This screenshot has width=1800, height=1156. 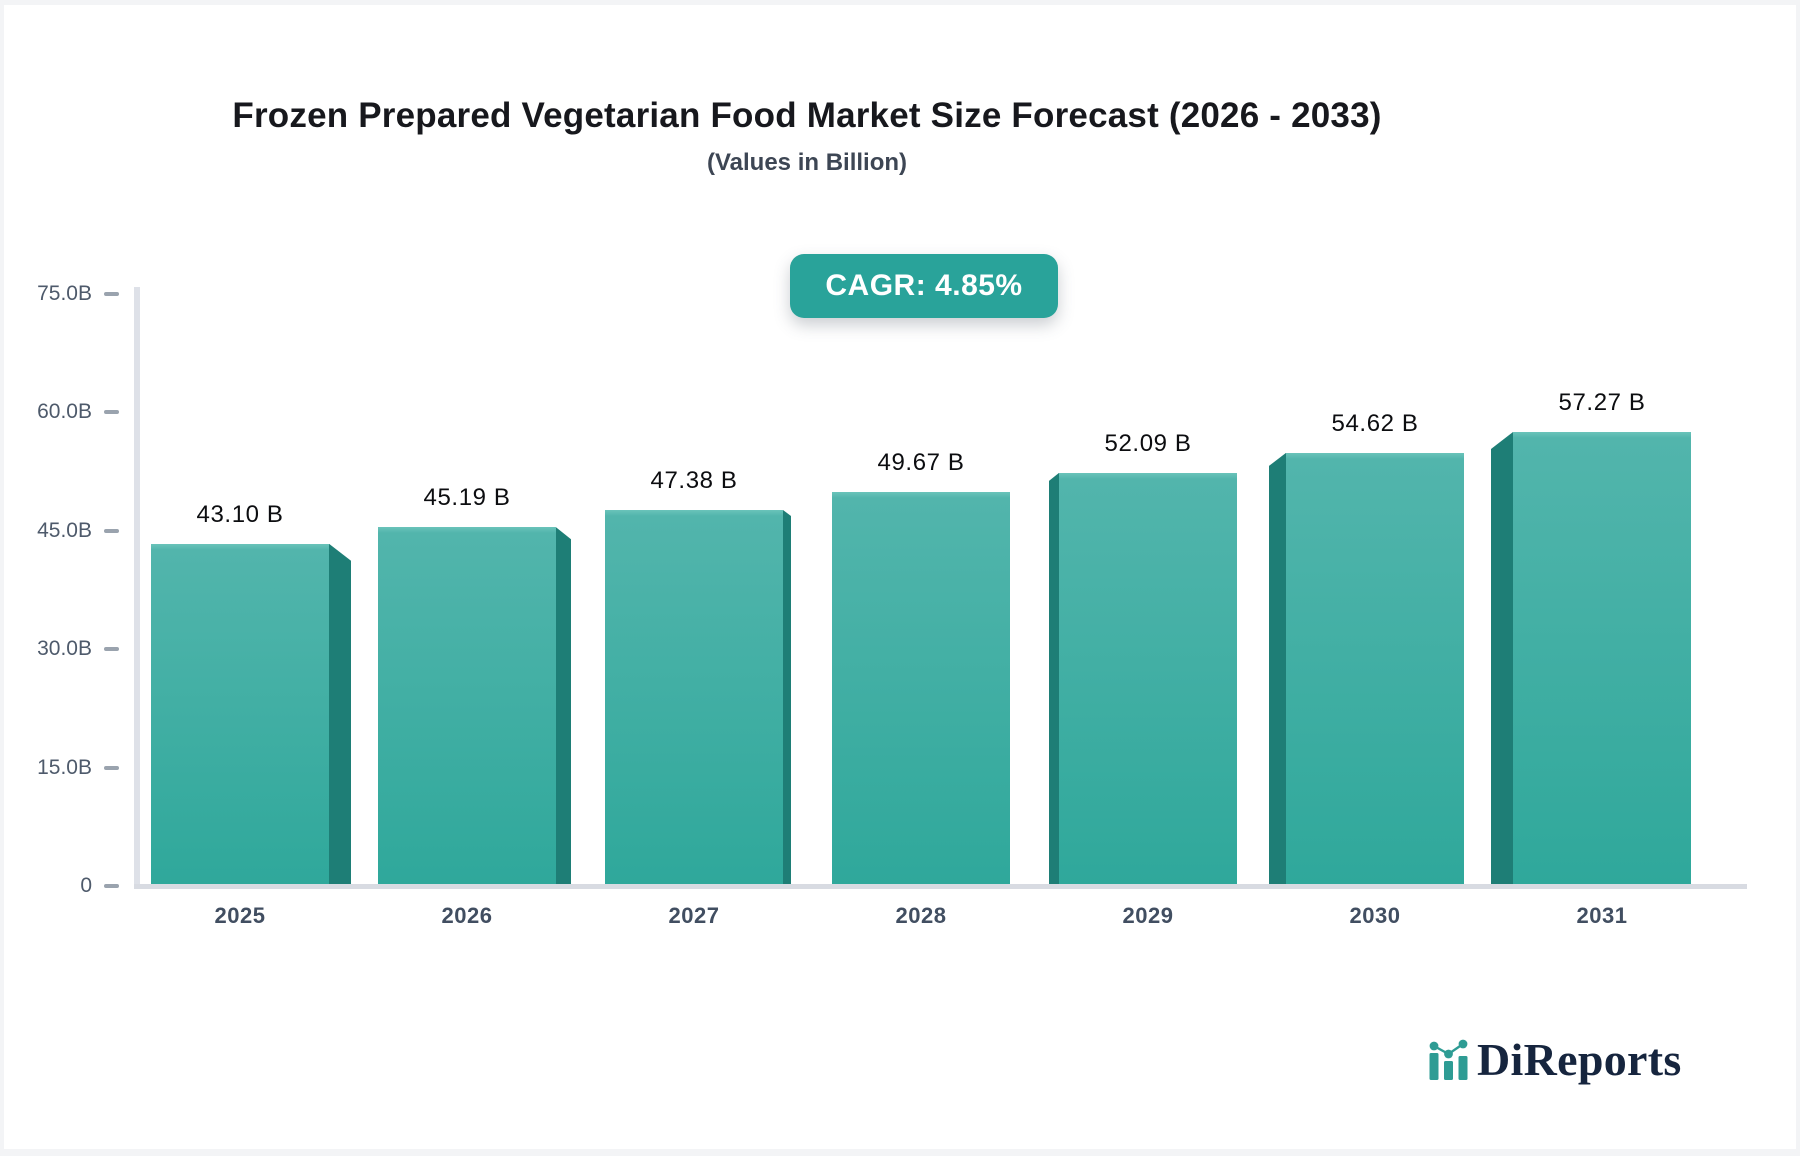 What do you see at coordinates (1375, 915) in the screenshot?
I see `x-axis-label-2030: 2030` at bounding box center [1375, 915].